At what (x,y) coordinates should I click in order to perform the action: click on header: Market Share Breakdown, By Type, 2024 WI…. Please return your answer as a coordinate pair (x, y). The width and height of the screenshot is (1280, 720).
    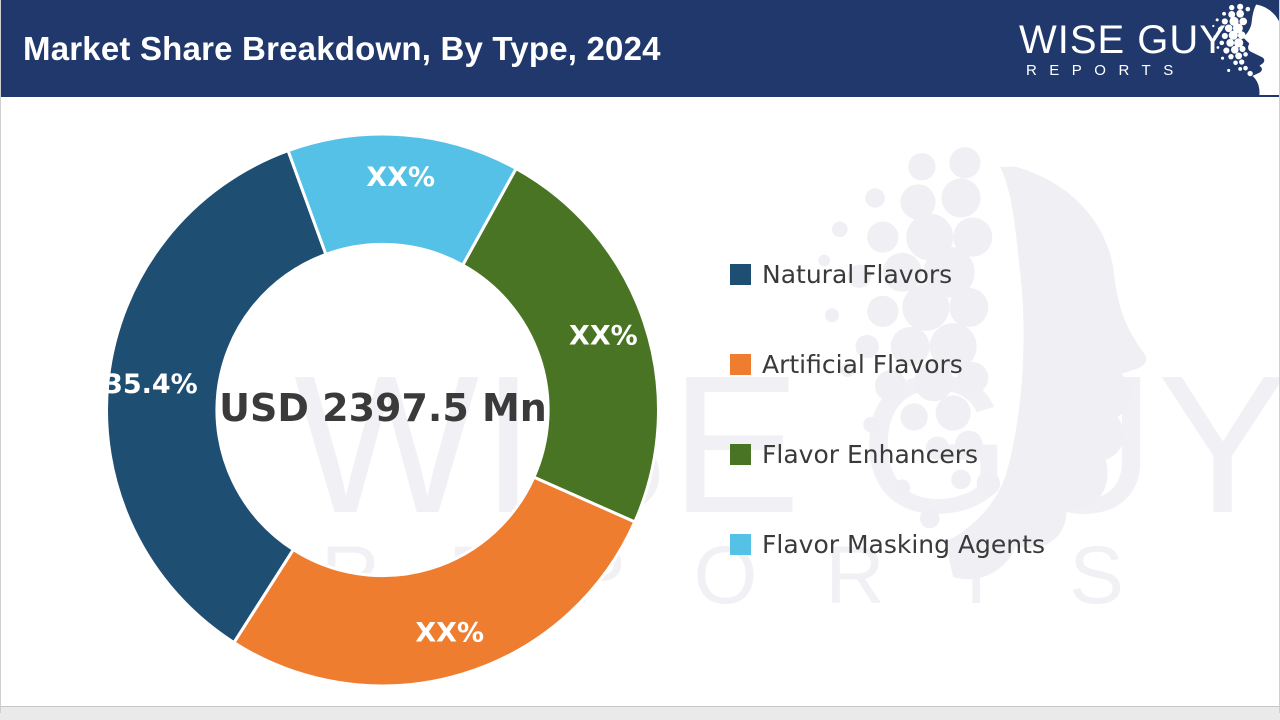
    Looking at the image, I should click on (640, 48).